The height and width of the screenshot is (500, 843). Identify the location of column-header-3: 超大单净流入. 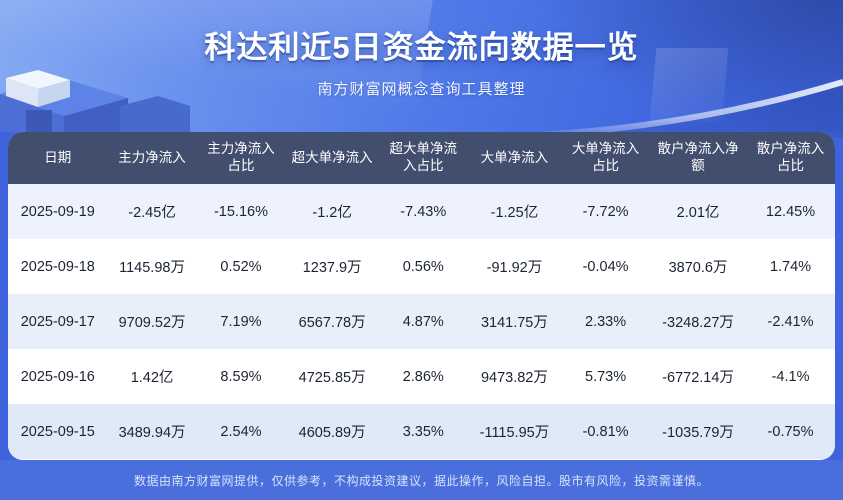
(332, 157).